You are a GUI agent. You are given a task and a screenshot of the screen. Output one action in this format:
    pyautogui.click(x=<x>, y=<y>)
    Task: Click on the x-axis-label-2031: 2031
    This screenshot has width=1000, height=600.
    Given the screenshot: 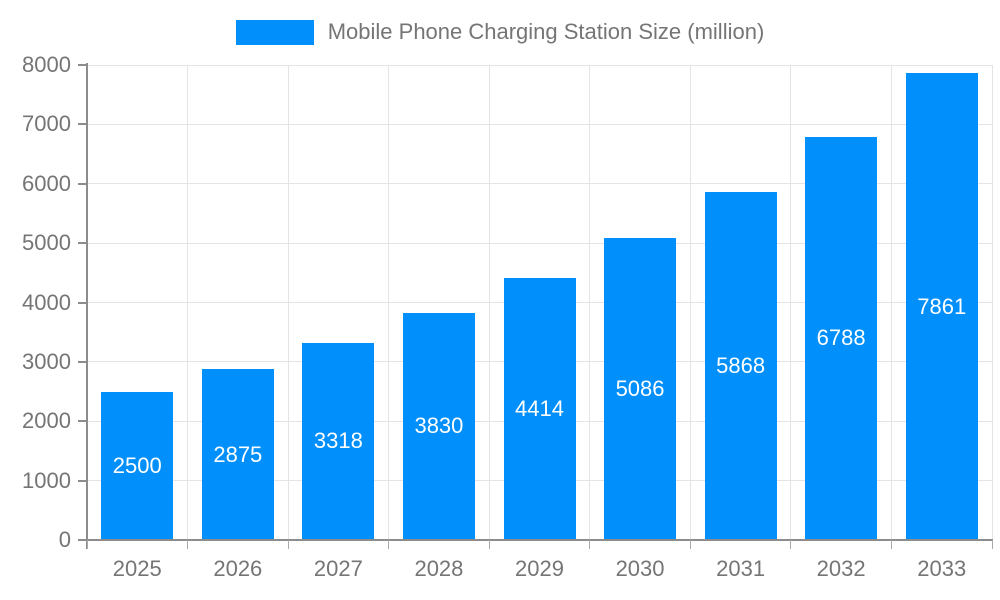 What is the action you would take?
    pyautogui.click(x=741, y=568)
    